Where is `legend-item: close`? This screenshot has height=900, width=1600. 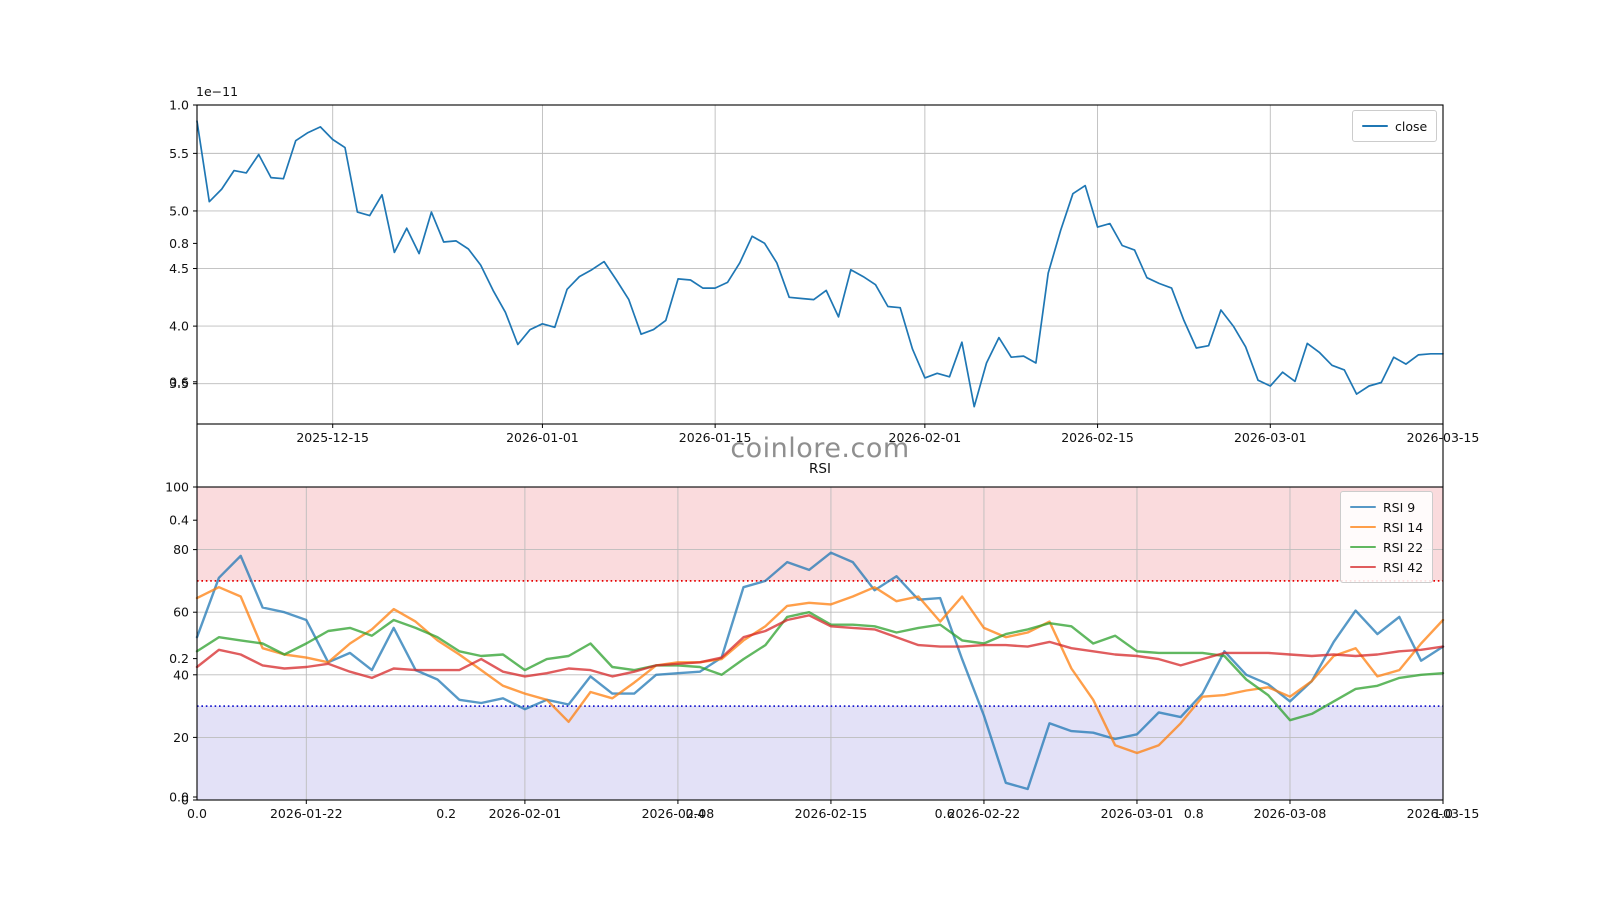 legend-item: close is located at coordinates (1394, 126).